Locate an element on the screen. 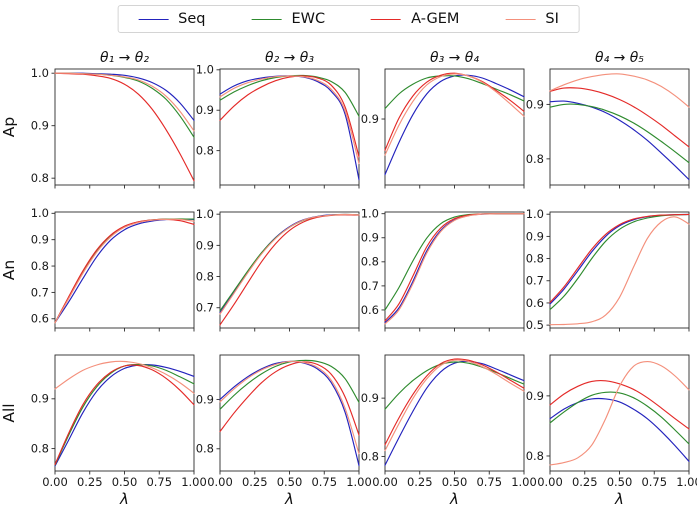 The width and height of the screenshot is (697, 508). subplot-An-3: 0.6 0.7 0.8 0.9 1.0 is located at coordinates (443, 269).